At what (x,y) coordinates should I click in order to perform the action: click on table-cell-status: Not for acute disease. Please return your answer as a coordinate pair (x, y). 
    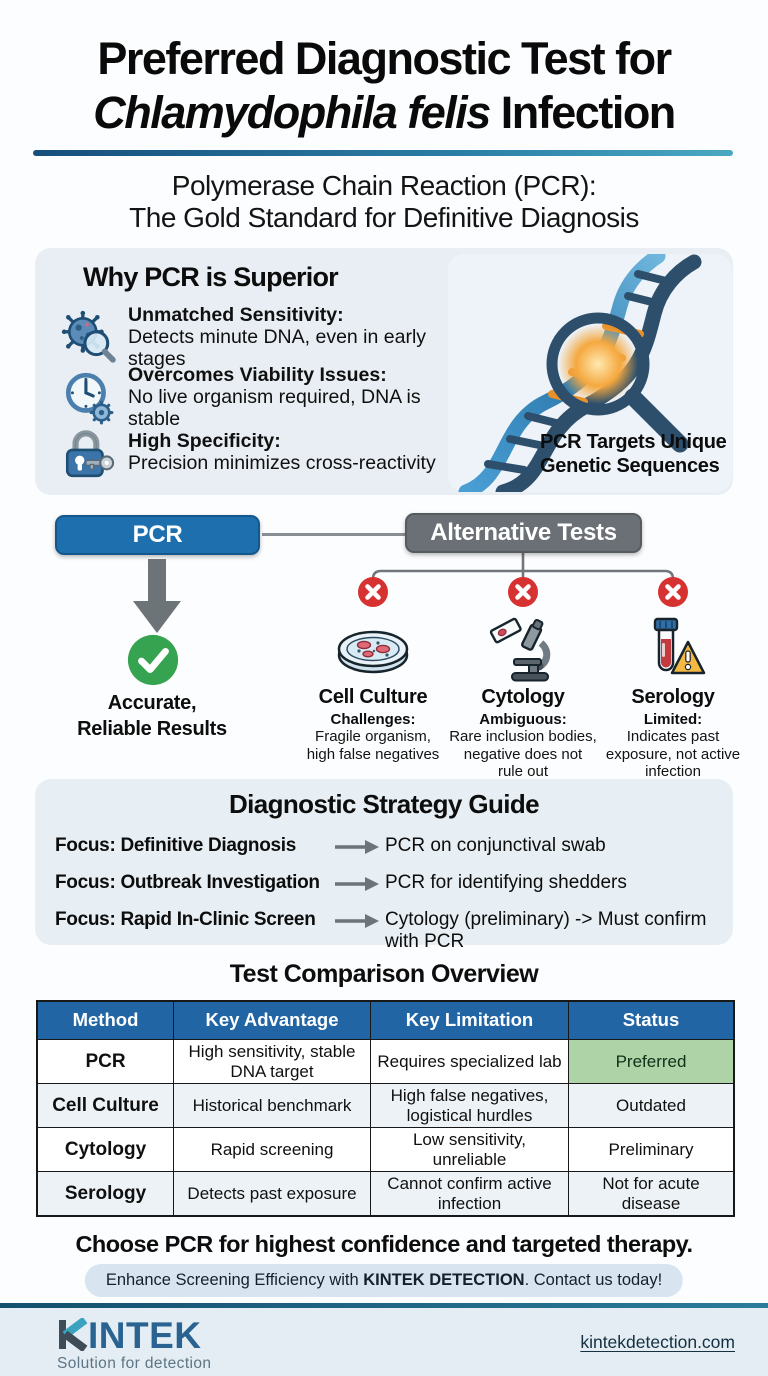
    Looking at the image, I should click on (650, 1193).